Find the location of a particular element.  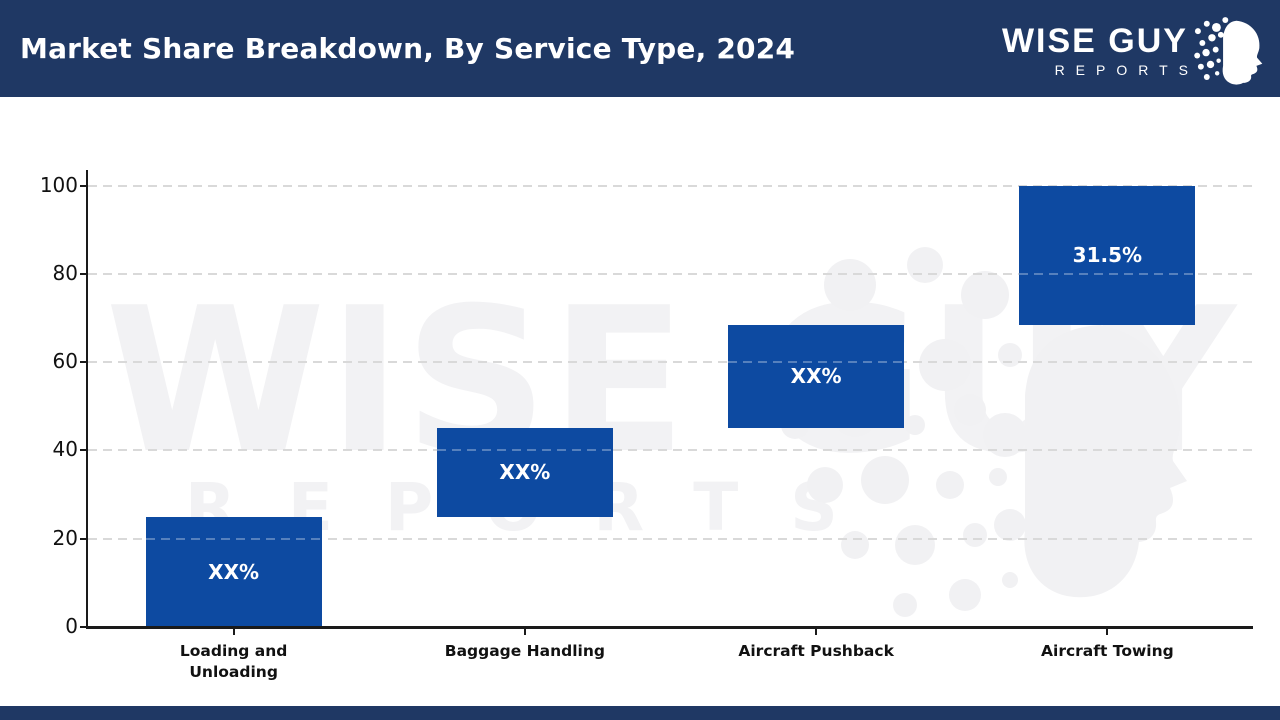

x-category-label: Aircraft Towing is located at coordinates (1107, 651).